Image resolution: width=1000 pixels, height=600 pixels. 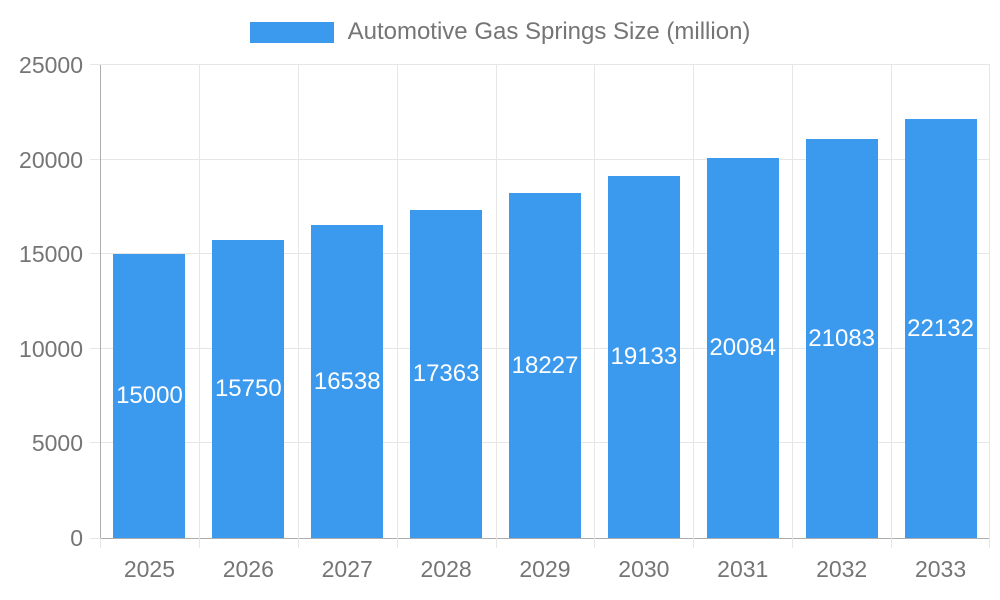 I want to click on bar-2031: 20084, so click(x=742, y=348).